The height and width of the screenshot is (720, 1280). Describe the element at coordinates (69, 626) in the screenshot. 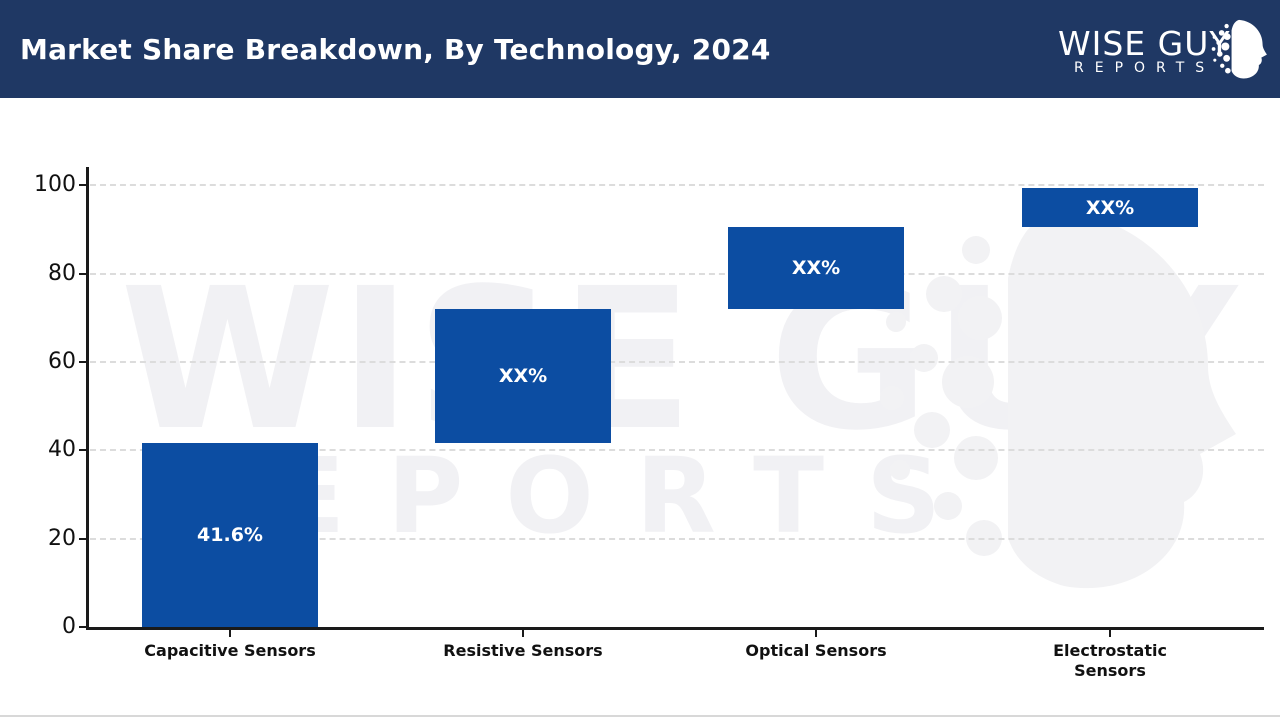

I see `y-tick-label: 0` at that location.